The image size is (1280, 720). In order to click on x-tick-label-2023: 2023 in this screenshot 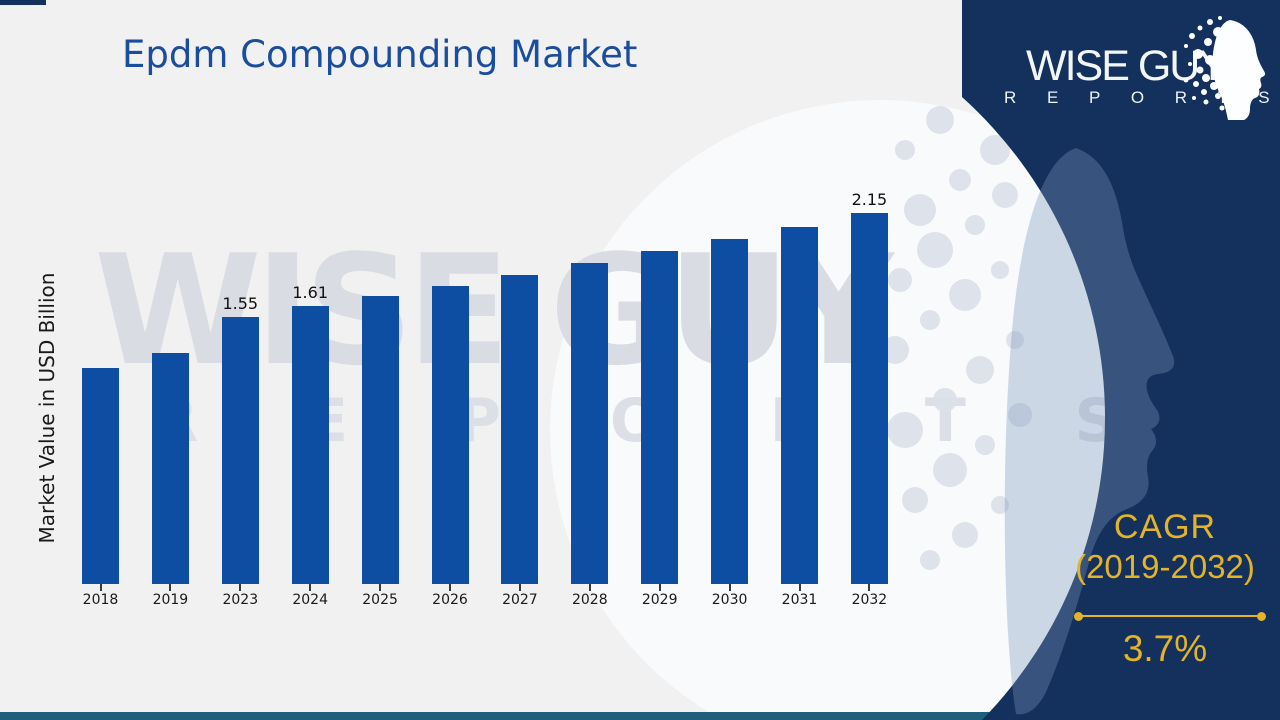, I will do `click(240, 600)`.